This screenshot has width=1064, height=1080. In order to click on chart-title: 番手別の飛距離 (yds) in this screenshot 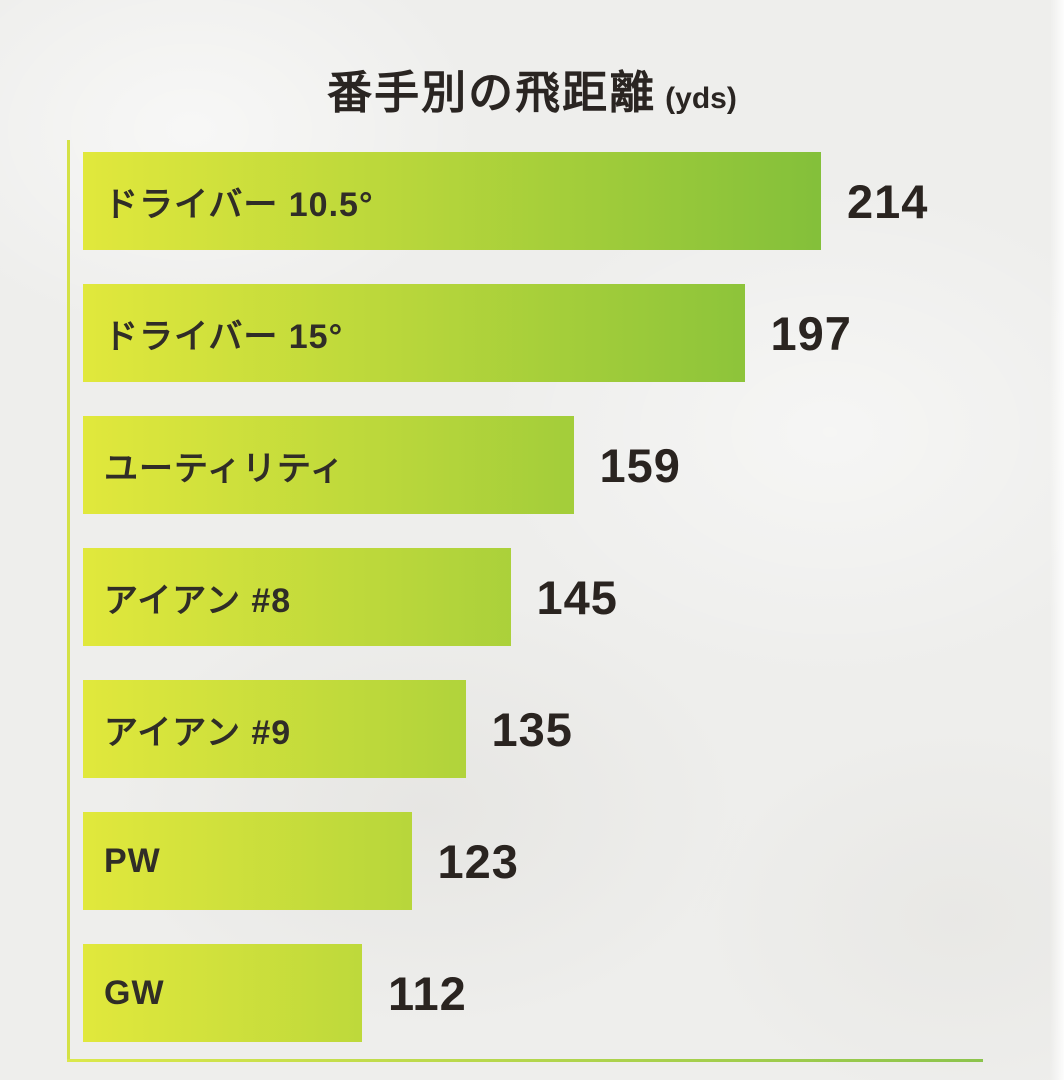, I will do `click(532, 88)`.